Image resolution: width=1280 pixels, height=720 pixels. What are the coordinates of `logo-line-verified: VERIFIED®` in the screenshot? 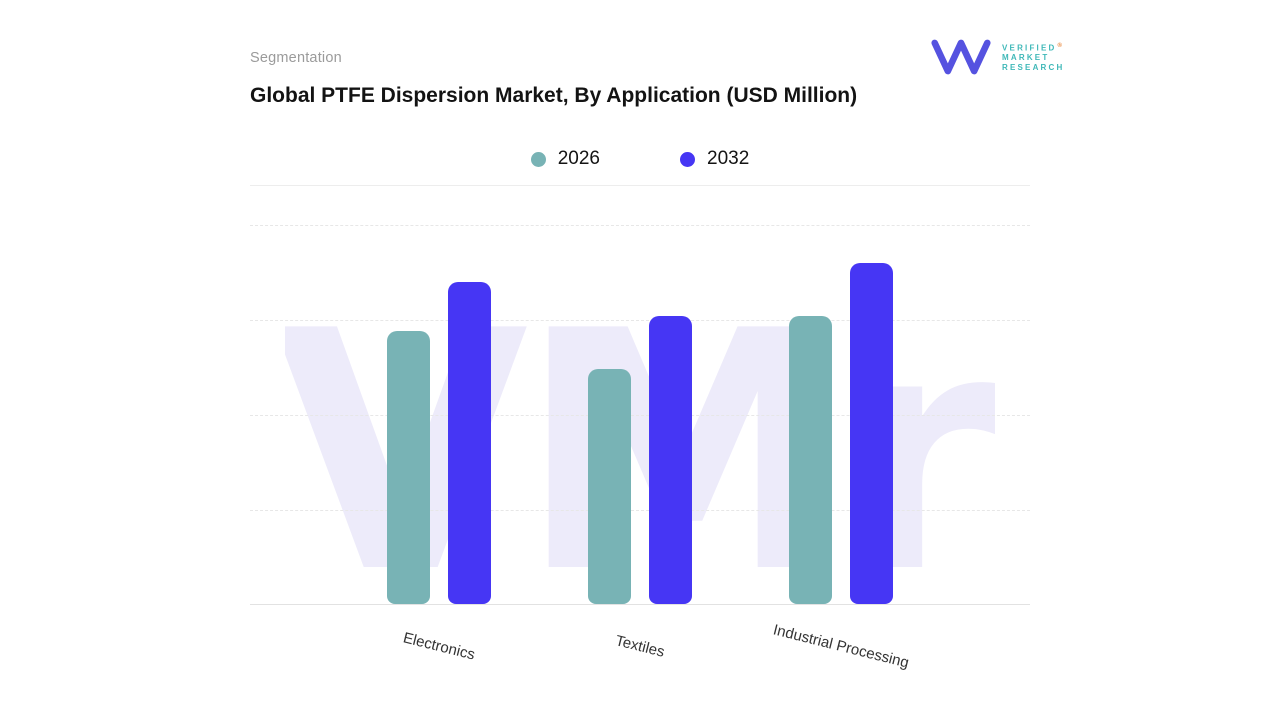 It's located at (1032, 47).